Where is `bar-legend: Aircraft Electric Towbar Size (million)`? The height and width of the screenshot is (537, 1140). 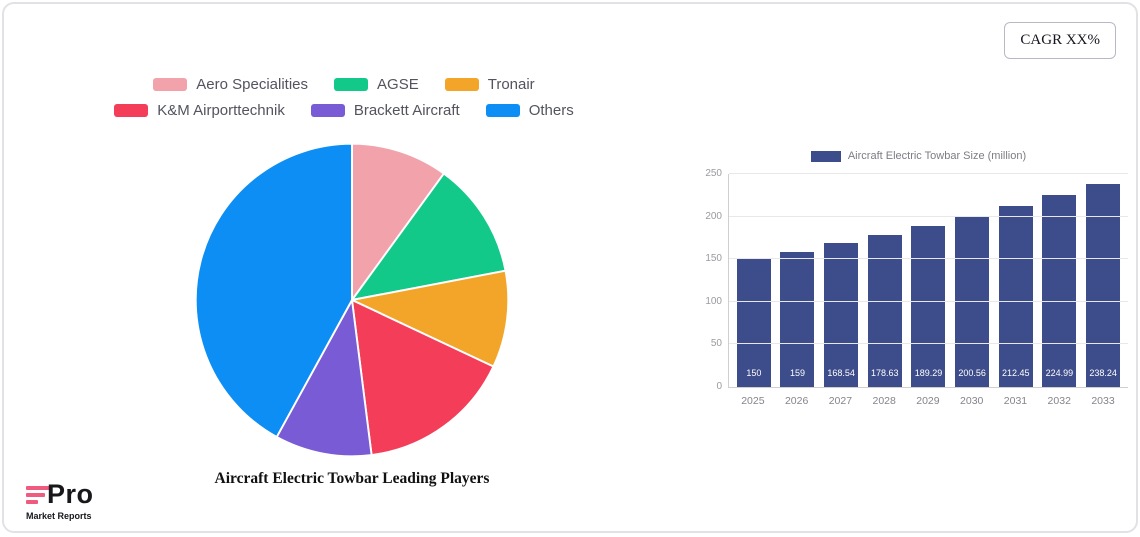 bar-legend: Aircraft Electric Towbar Size (million) is located at coordinates (916, 156).